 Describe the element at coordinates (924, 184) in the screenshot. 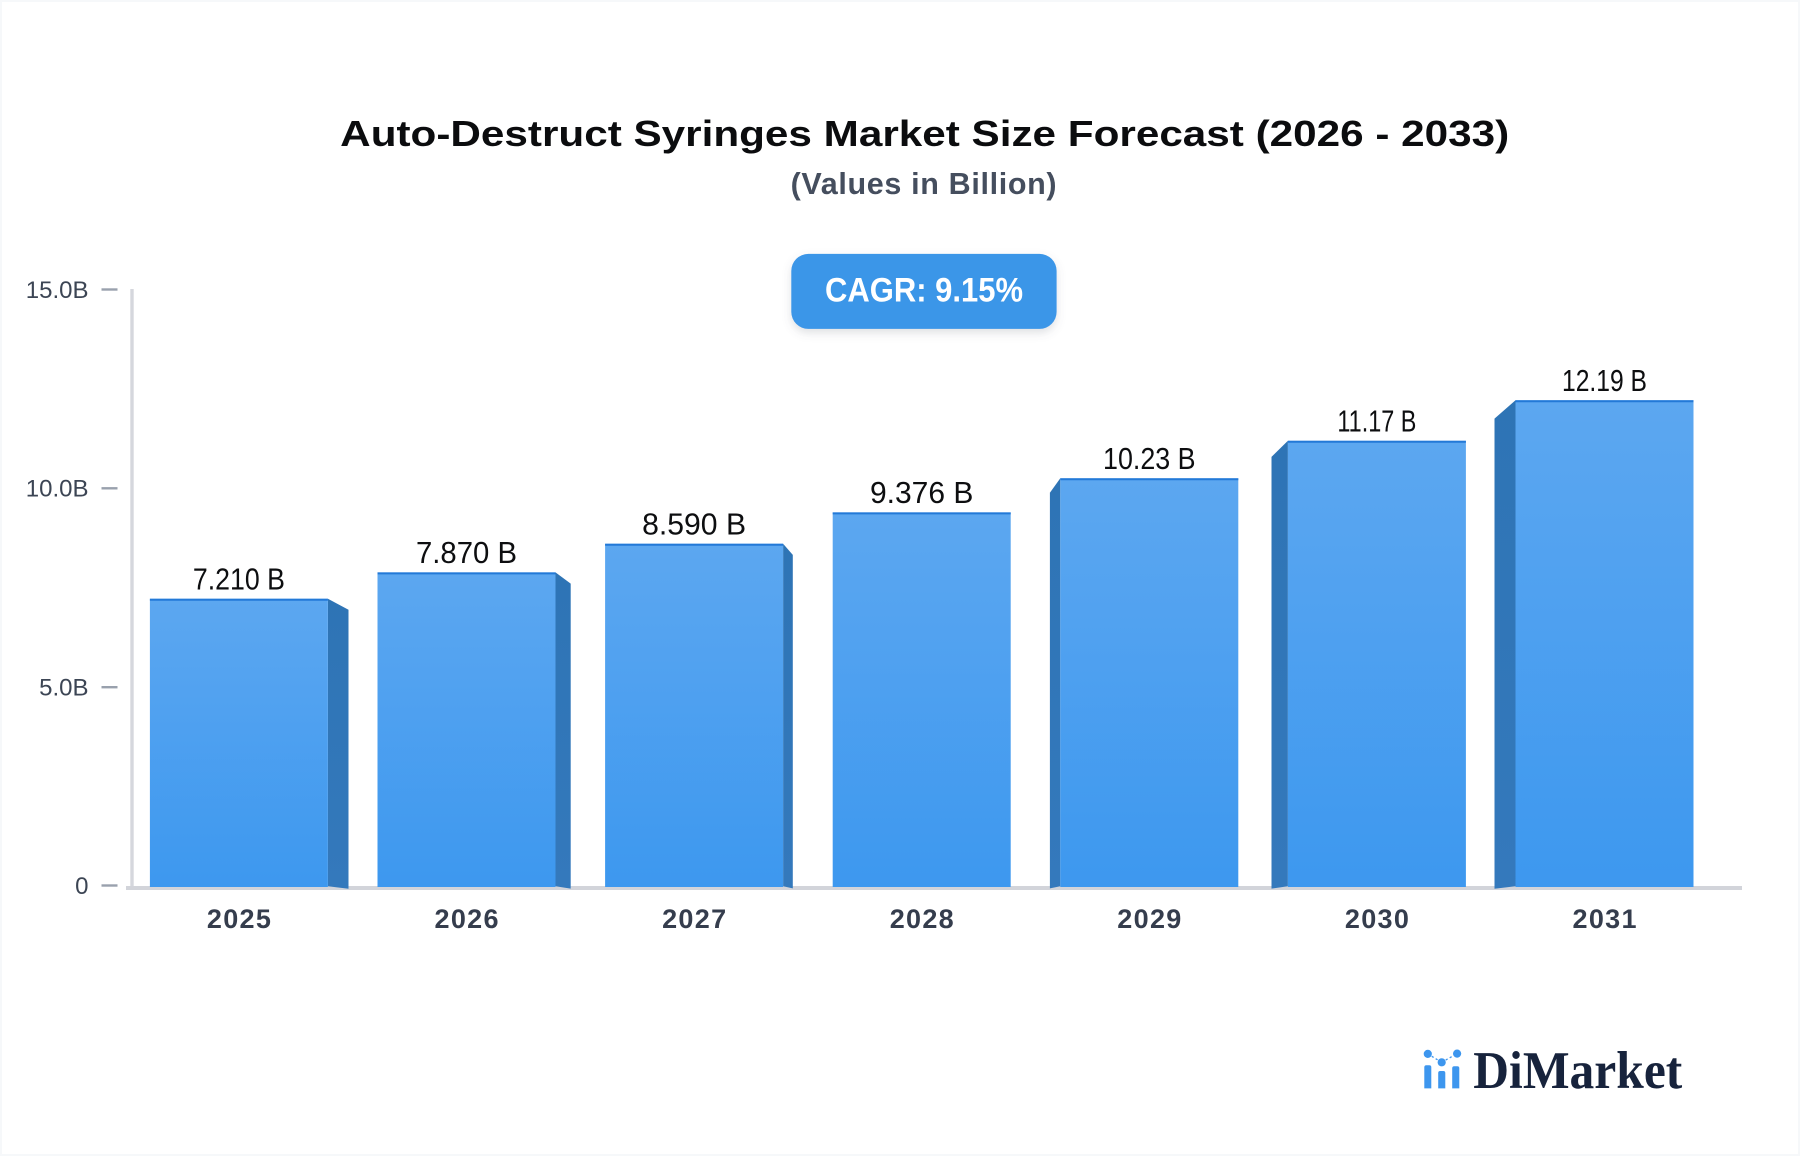

I see `svg-text: (Values in Billion)` at that location.